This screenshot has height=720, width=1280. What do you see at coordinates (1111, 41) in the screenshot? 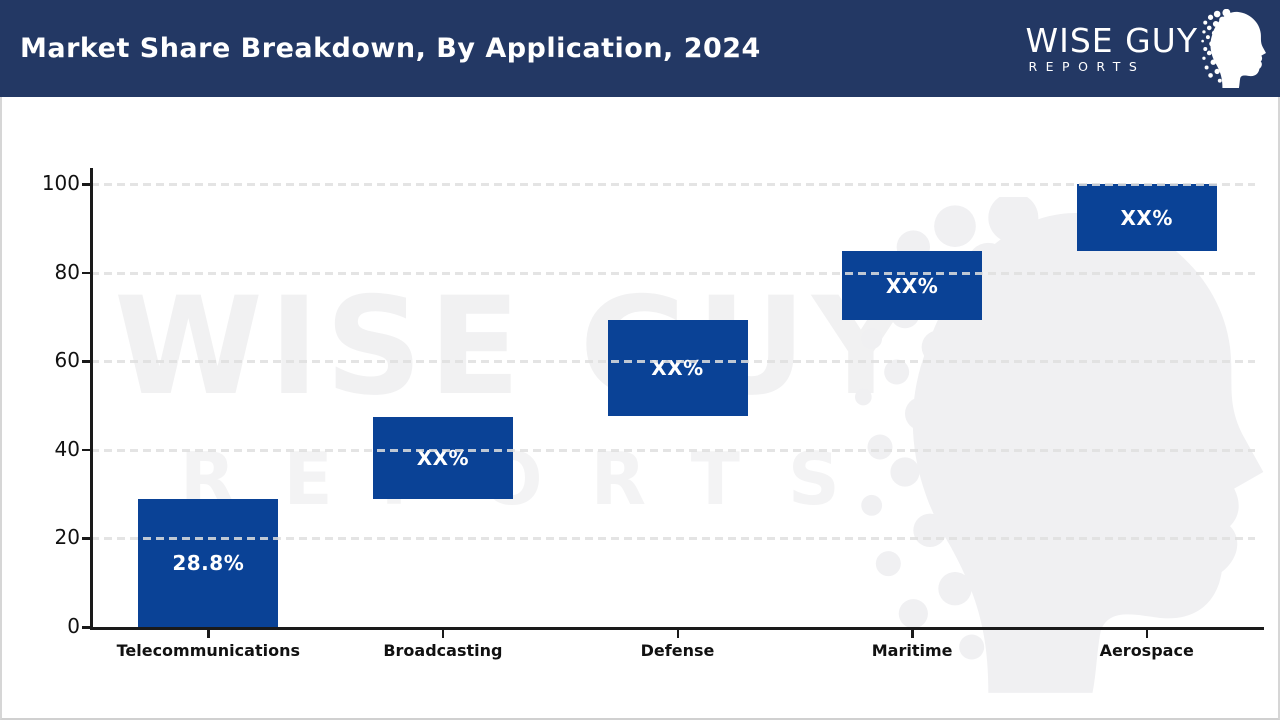
I see `brand-name: WISE GUY` at bounding box center [1111, 41].